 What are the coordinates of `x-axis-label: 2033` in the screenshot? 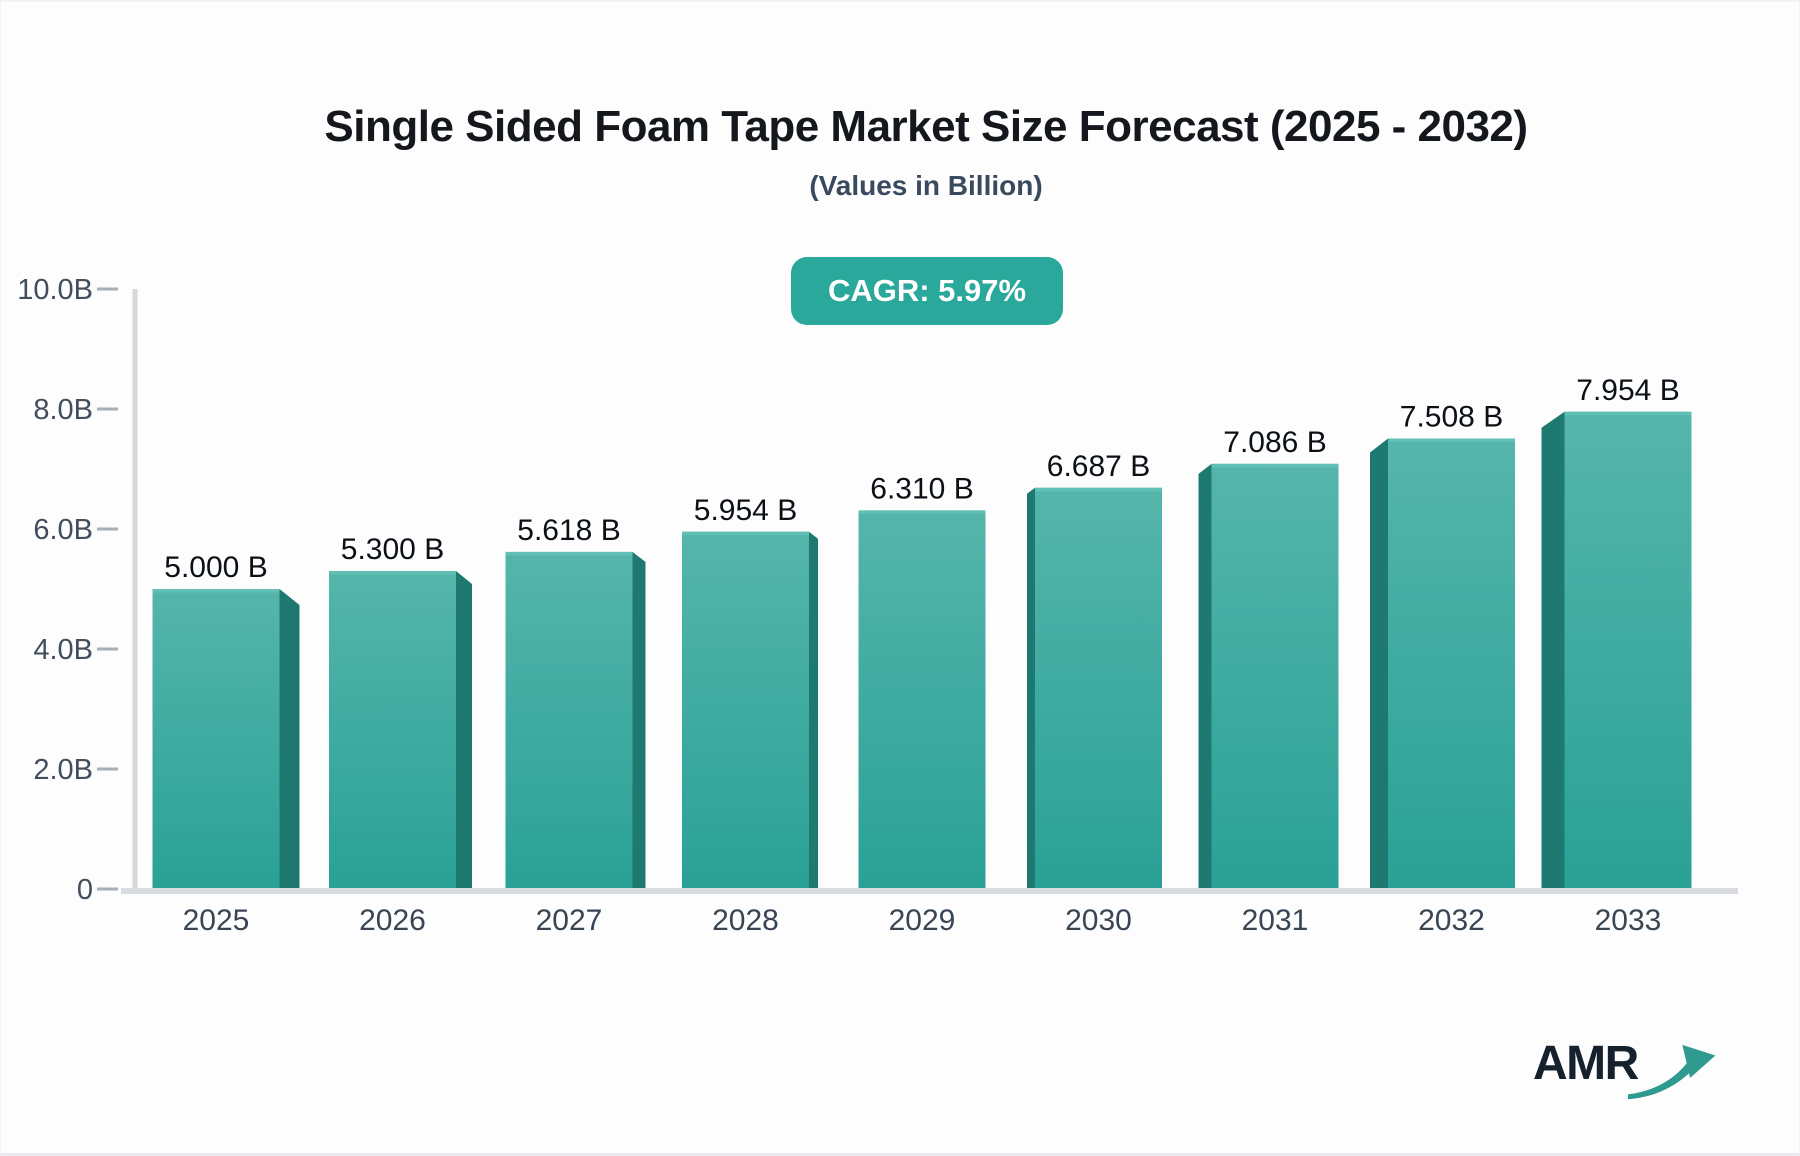 It's located at (1628, 920).